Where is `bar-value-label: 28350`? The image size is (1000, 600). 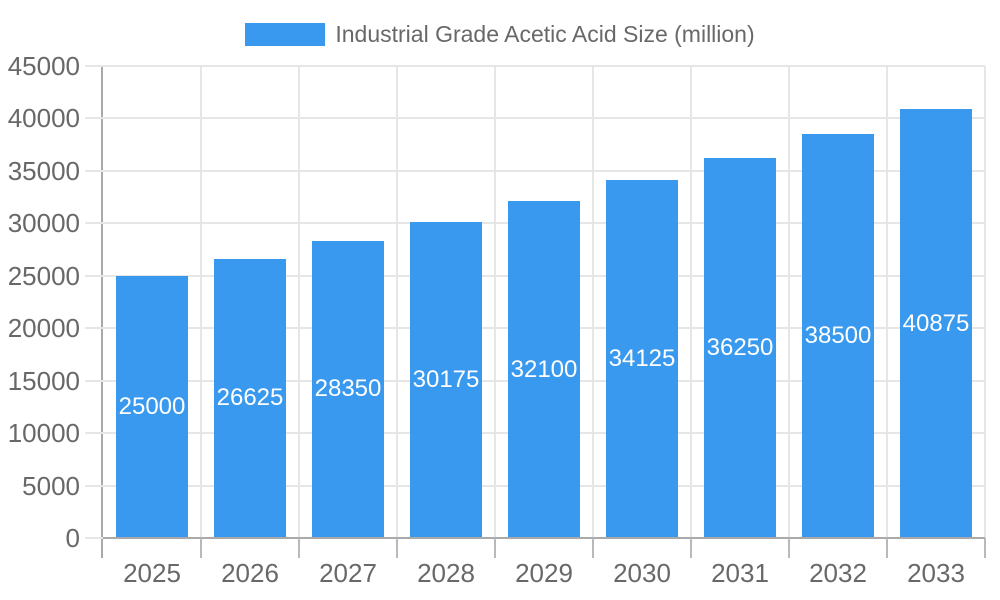 bar-value-label: 28350 is located at coordinates (348, 389).